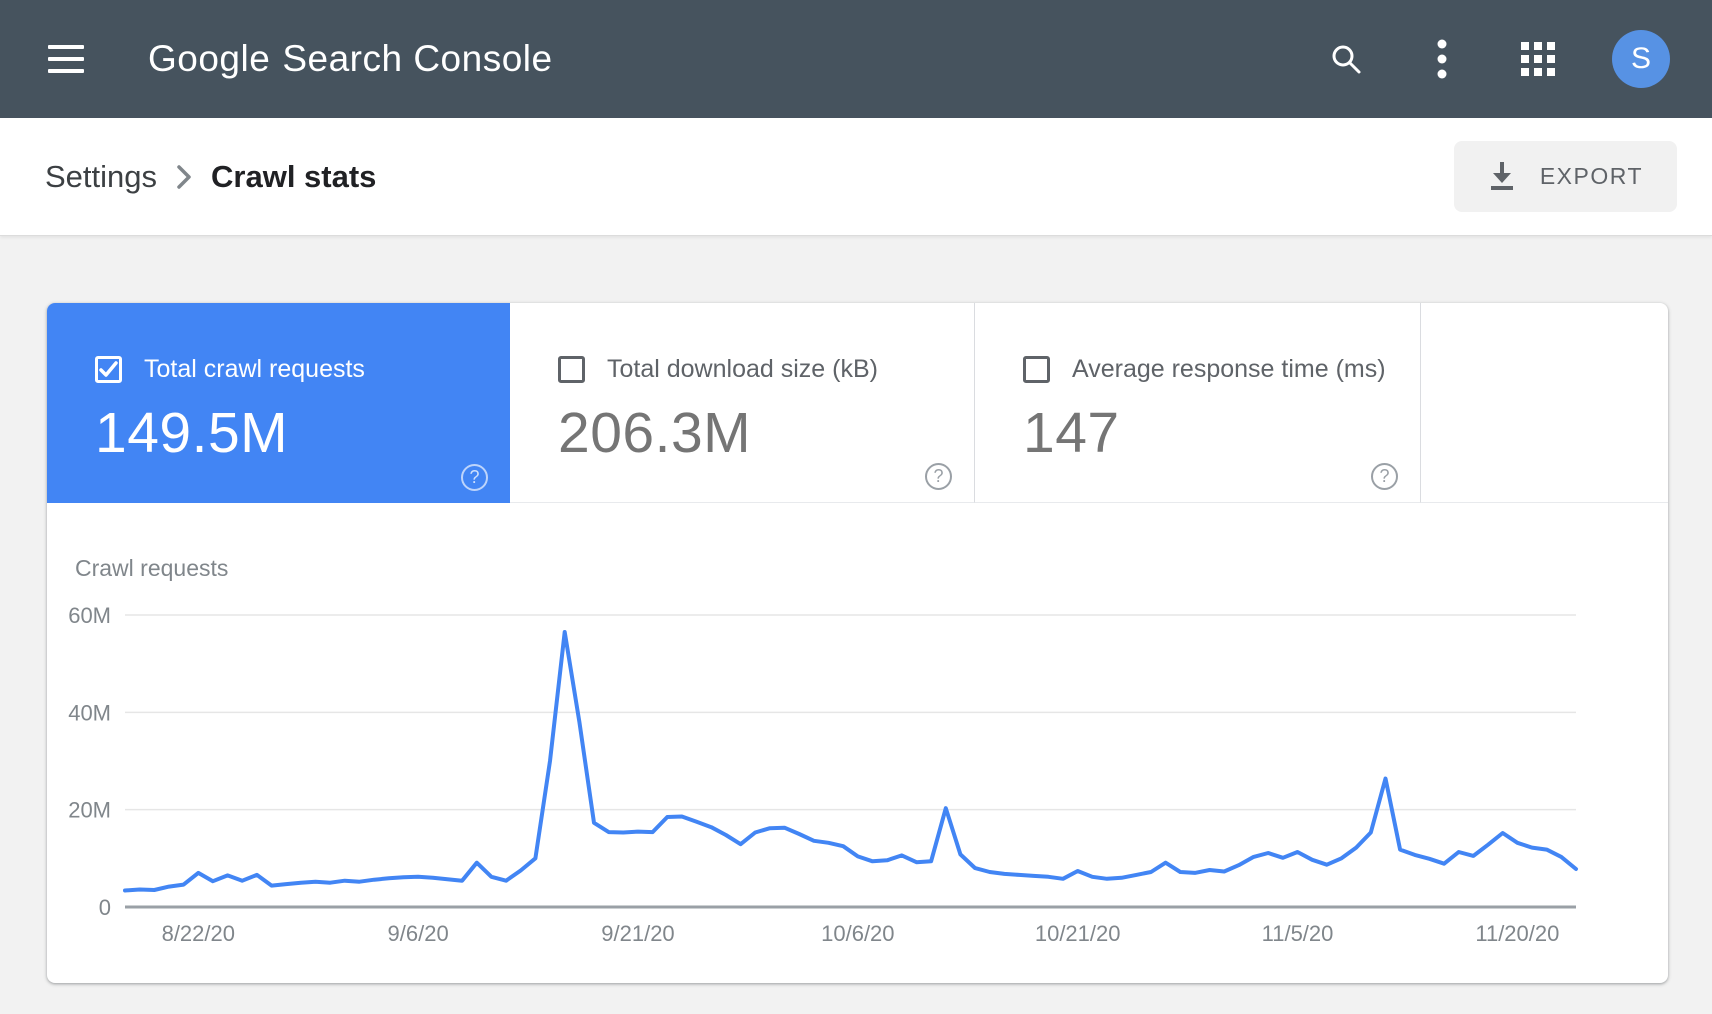  I want to click on search-icon, so click(1346, 59).